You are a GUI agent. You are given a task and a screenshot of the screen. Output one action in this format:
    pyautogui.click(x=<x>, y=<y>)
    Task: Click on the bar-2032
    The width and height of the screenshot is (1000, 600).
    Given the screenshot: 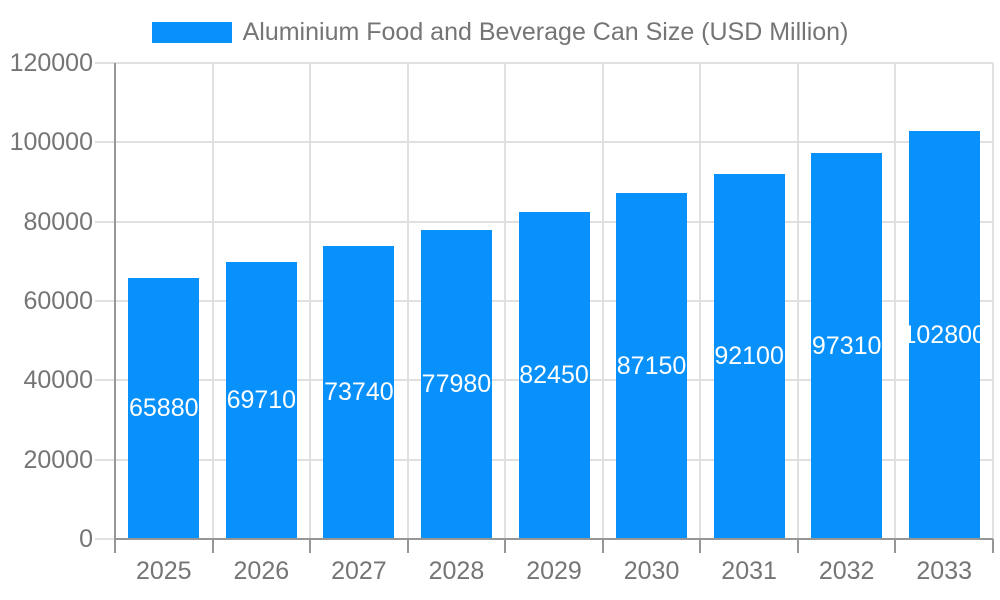 What is the action you would take?
    pyautogui.click(x=847, y=346)
    